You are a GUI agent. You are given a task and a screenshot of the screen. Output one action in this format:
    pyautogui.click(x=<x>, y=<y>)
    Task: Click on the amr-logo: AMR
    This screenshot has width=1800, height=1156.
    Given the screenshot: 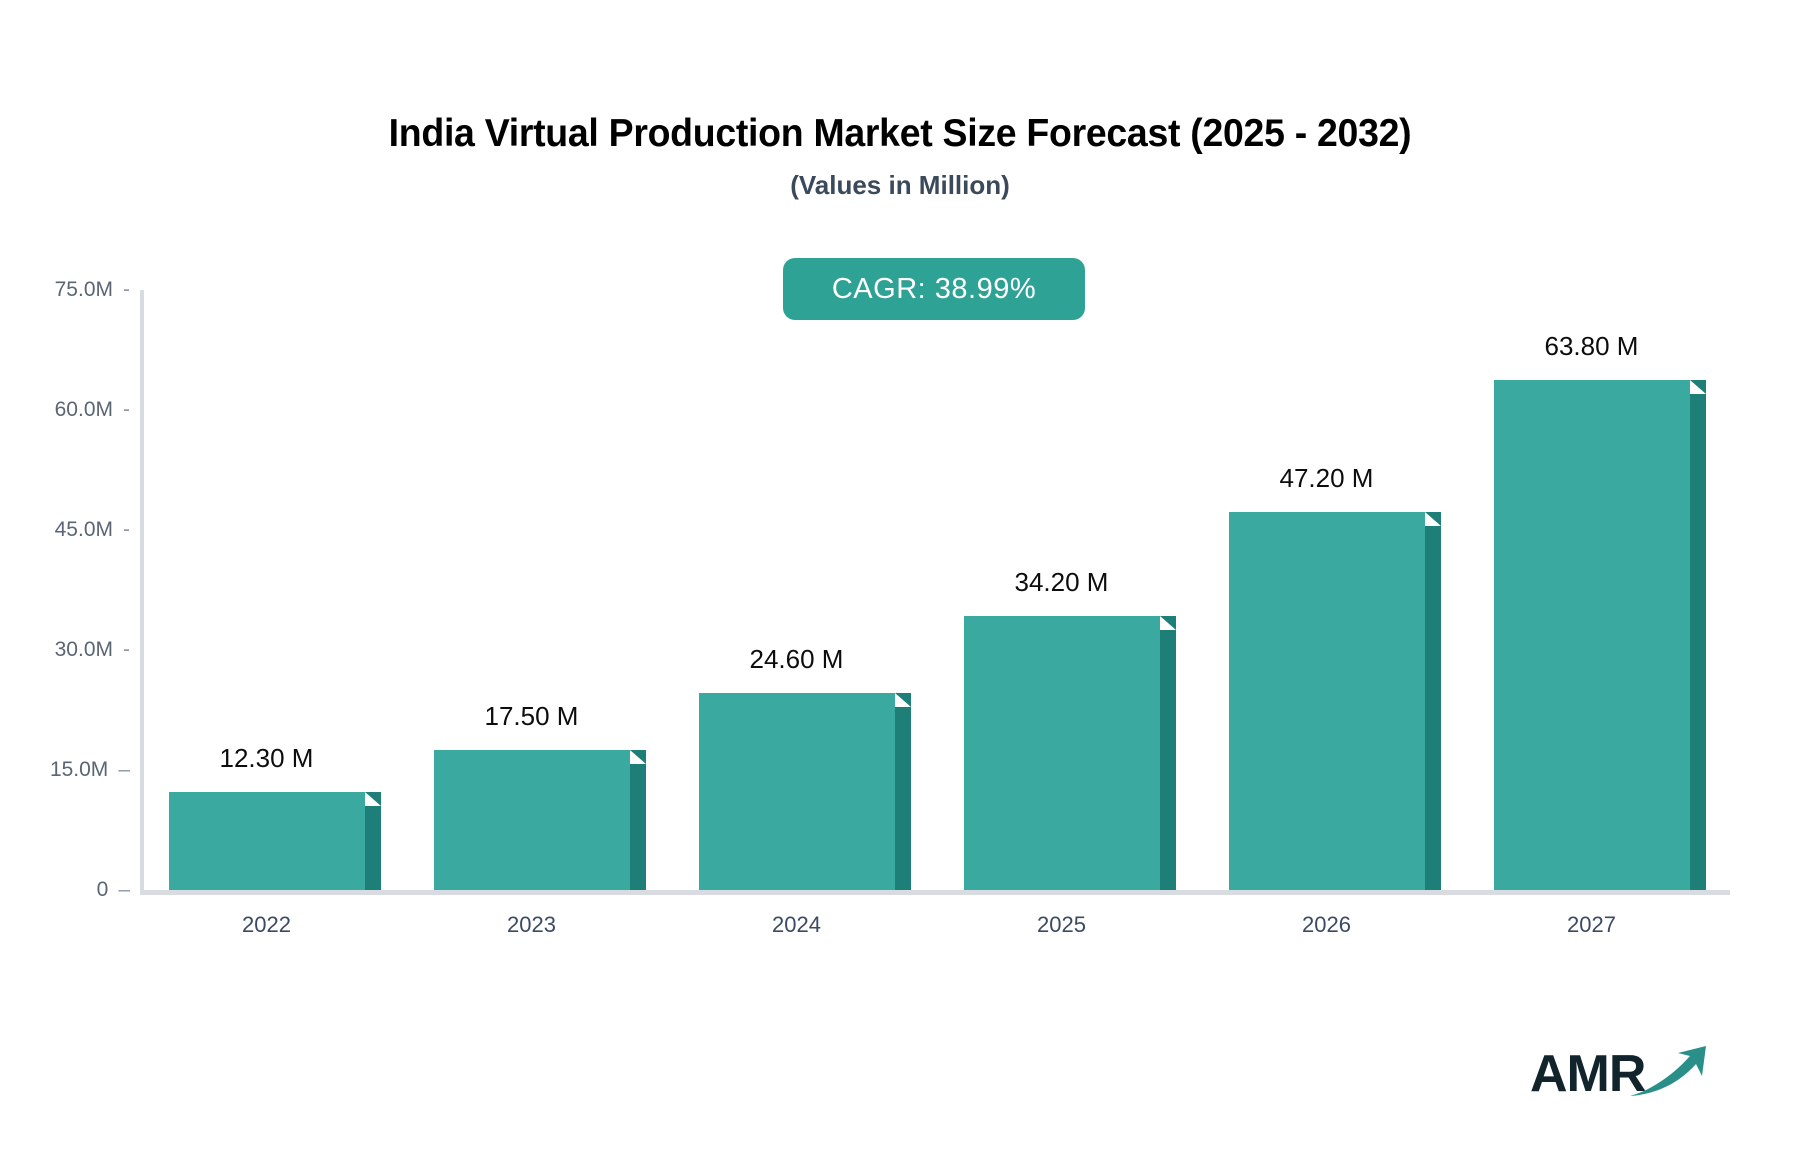 What is the action you would take?
    pyautogui.click(x=1622, y=1075)
    